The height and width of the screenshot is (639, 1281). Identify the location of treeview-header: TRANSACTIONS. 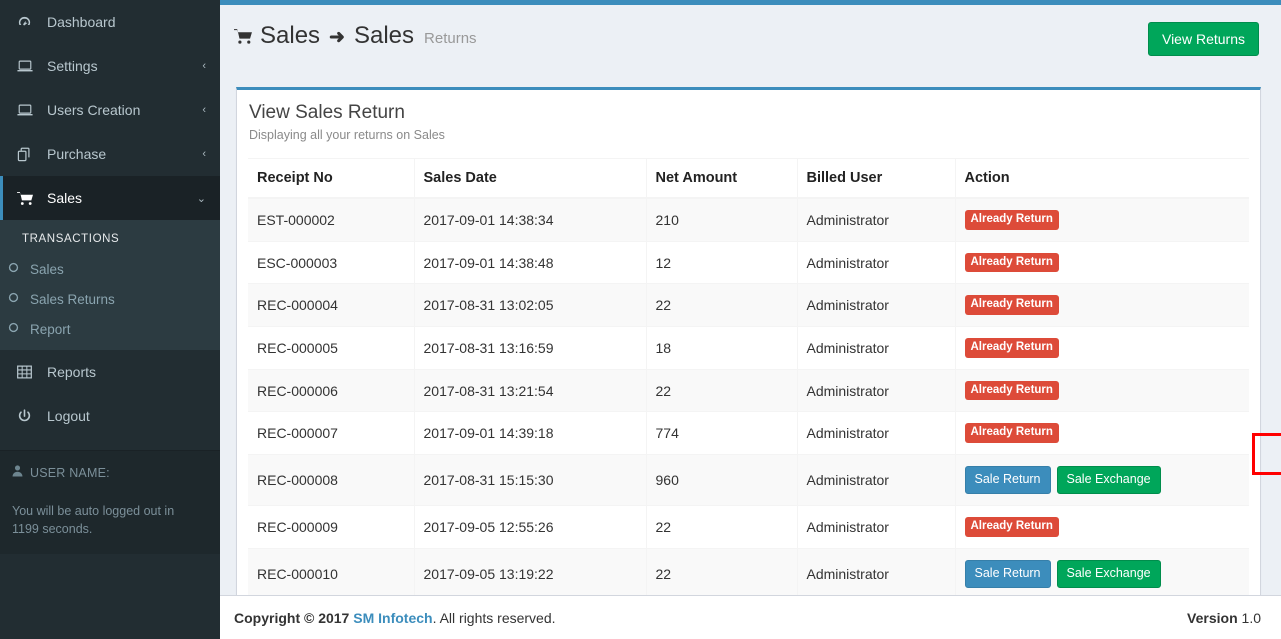
(71, 239).